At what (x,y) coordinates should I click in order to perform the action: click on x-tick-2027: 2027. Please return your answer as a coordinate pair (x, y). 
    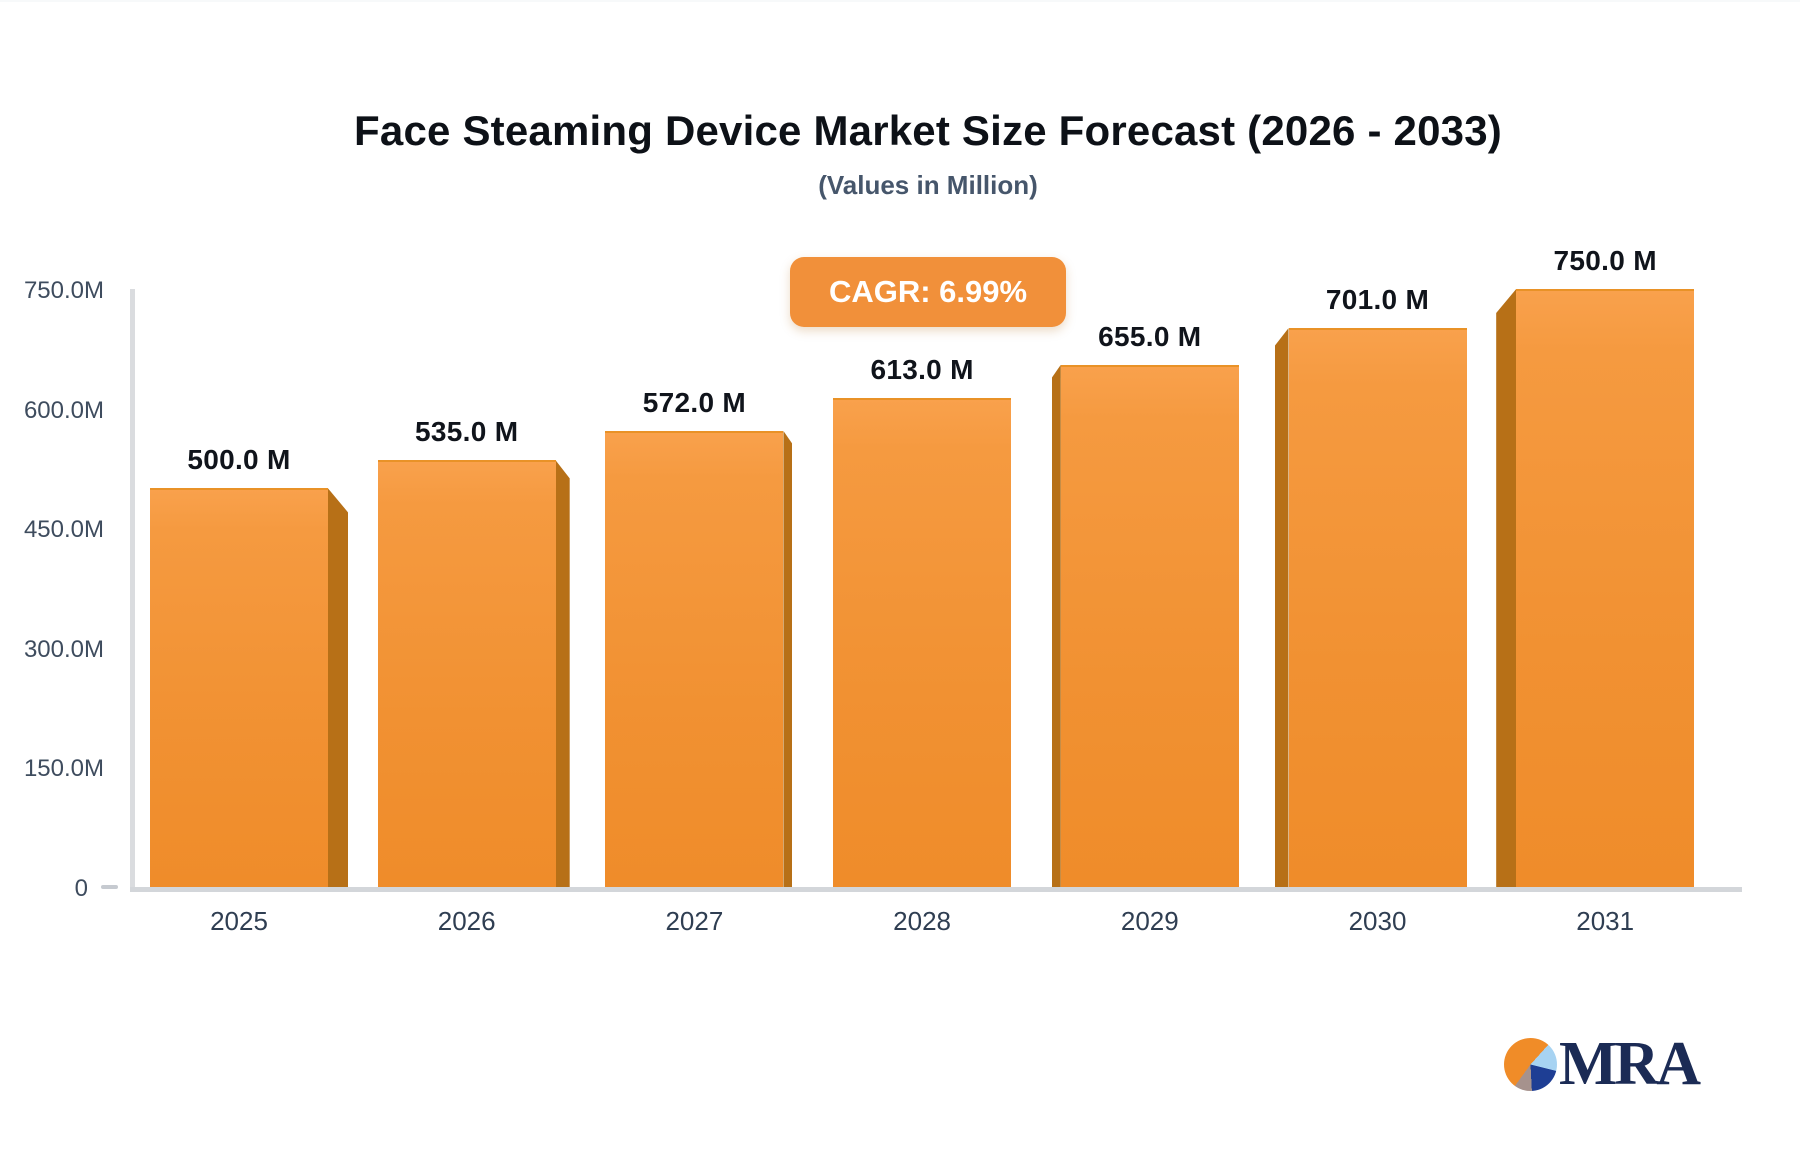
    Looking at the image, I should click on (694, 921).